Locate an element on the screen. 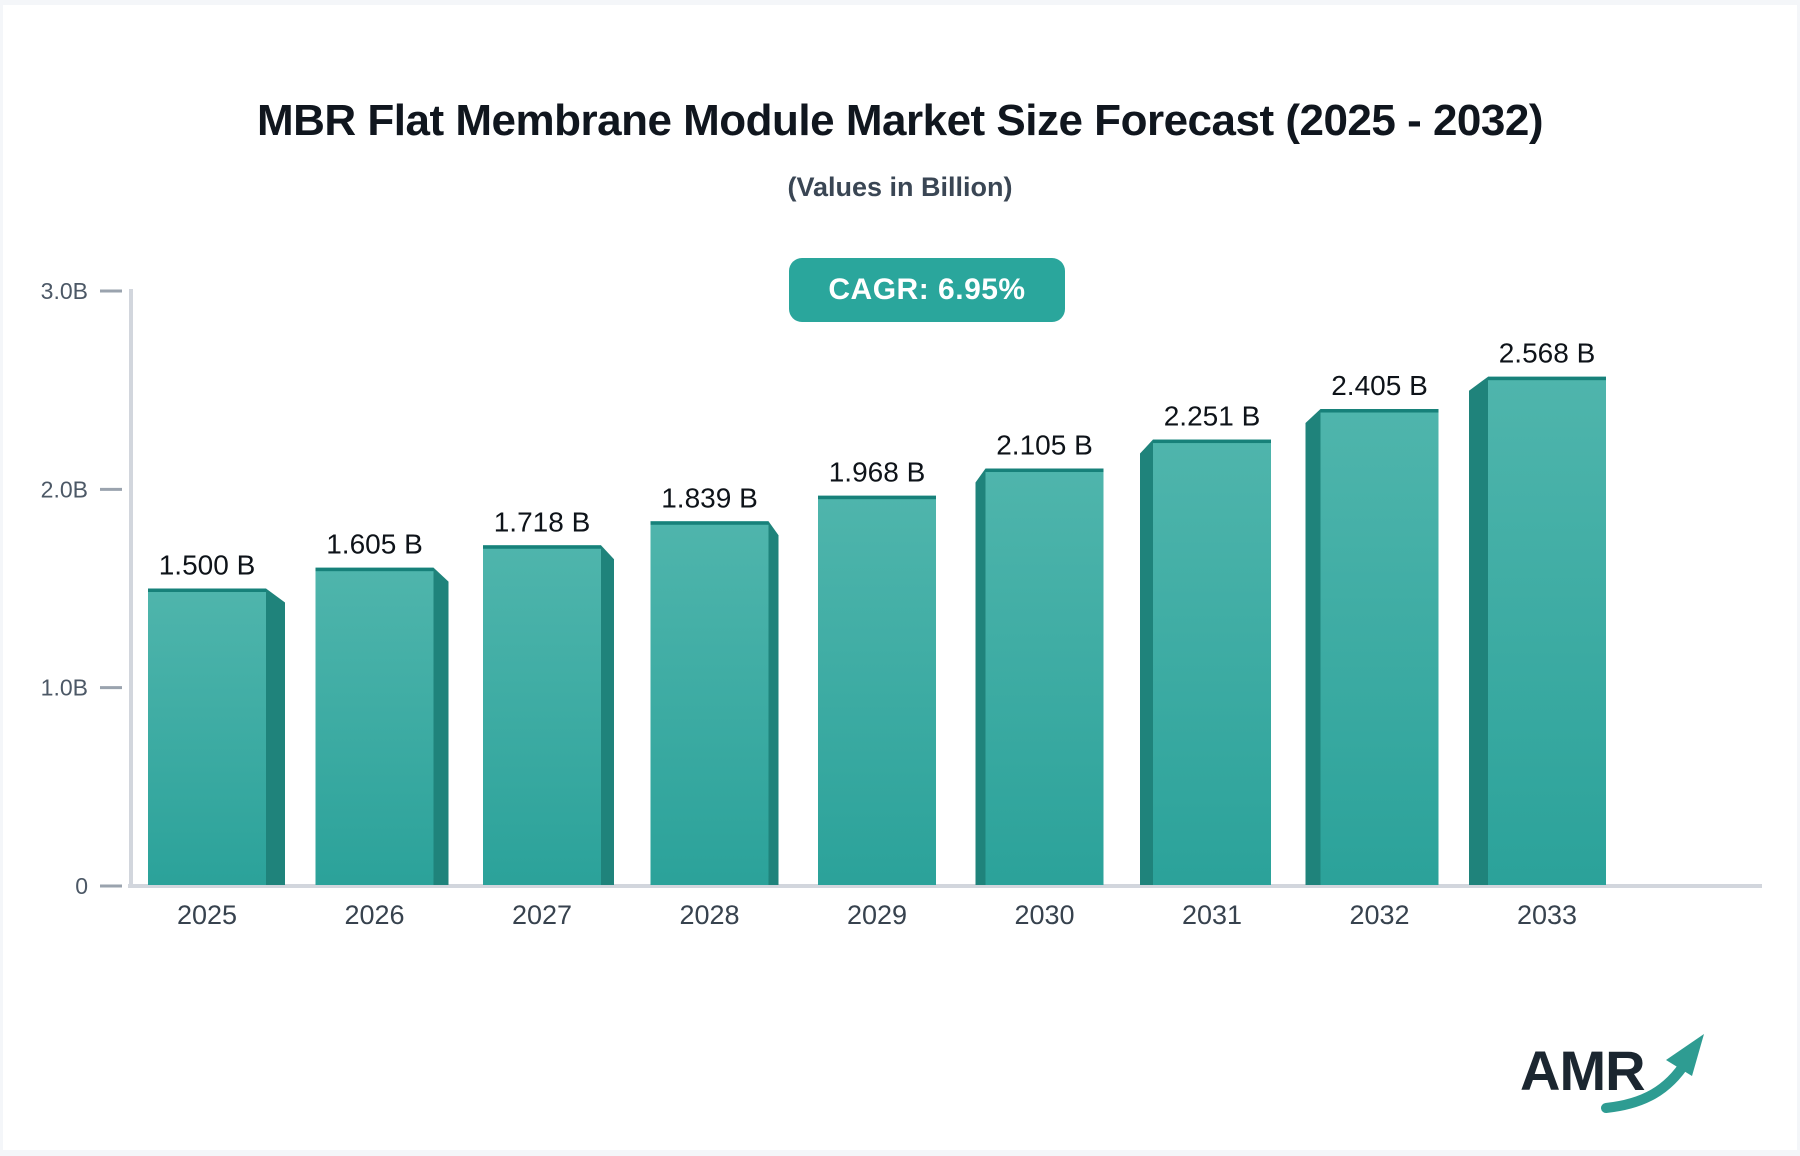  x-axis-label-2027: 2027 is located at coordinates (542, 915).